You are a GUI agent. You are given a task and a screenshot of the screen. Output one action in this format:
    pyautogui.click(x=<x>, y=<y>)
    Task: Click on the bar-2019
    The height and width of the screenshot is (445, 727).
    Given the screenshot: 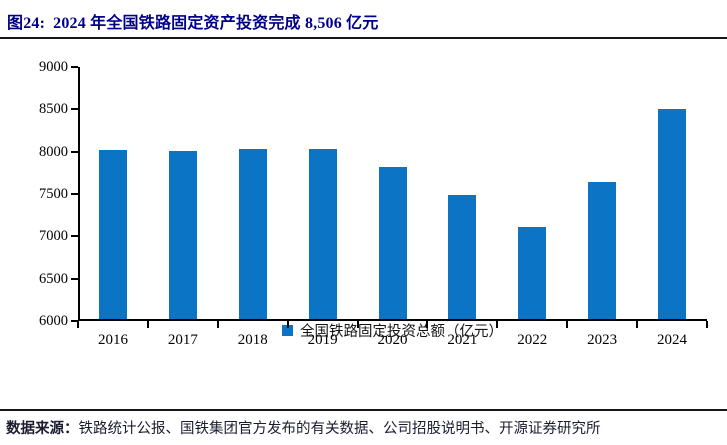 What is the action you would take?
    pyautogui.click(x=322, y=235)
    